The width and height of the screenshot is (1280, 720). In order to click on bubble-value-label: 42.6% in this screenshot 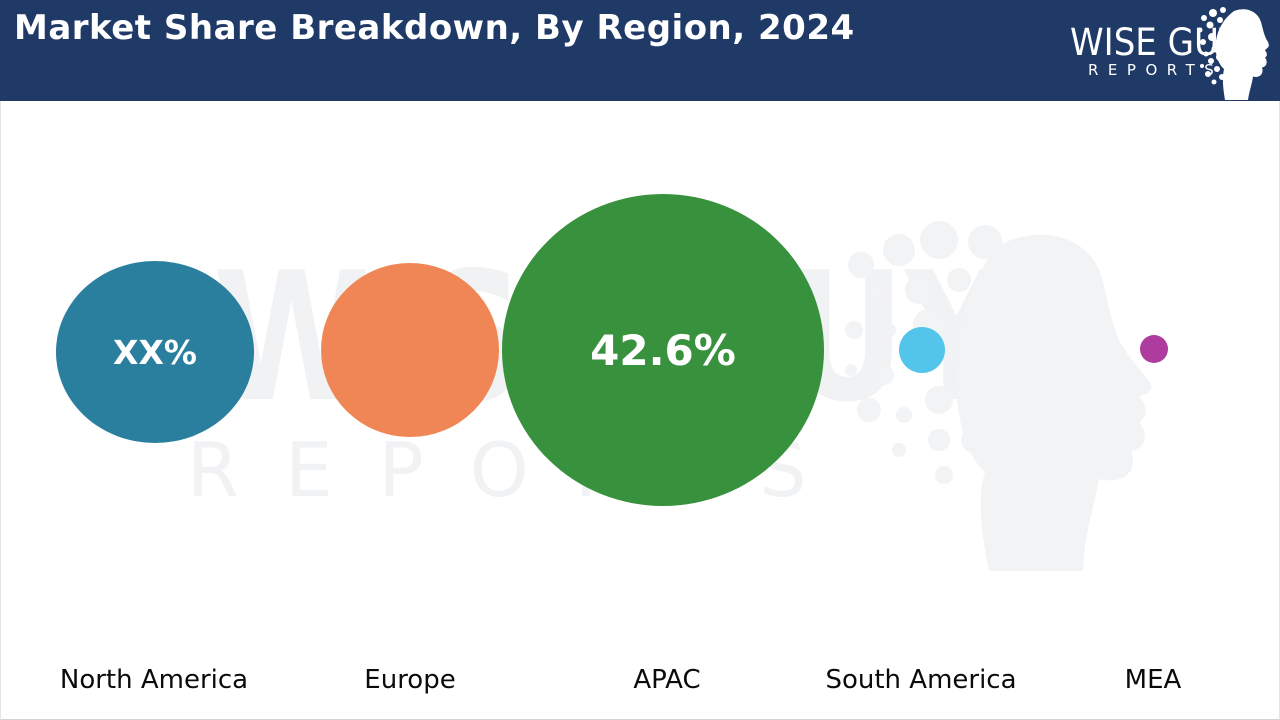, I will do `click(663, 350)`.